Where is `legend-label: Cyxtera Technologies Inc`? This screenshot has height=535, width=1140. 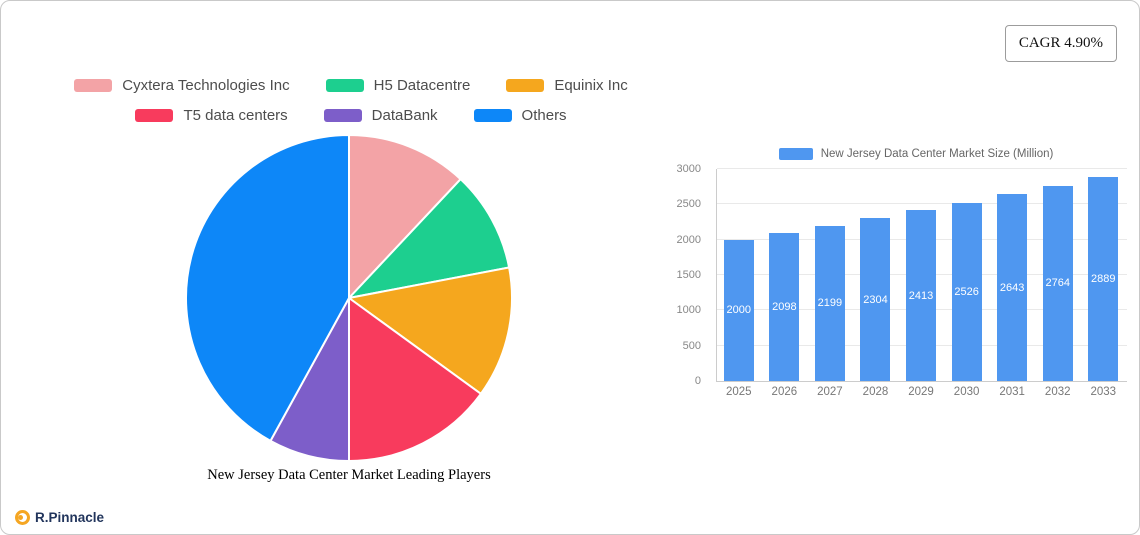
legend-label: Cyxtera Technologies Inc is located at coordinates (206, 85).